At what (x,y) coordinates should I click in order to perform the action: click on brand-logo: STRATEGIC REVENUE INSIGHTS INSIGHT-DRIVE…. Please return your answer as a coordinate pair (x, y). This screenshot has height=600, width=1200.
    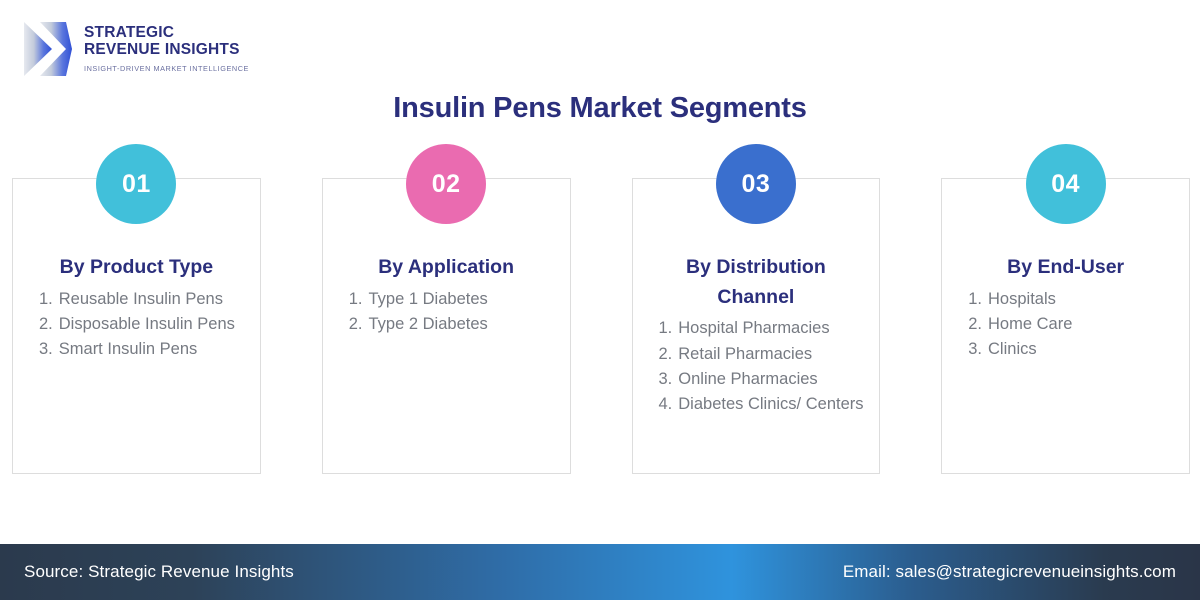
    Looking at the image, I should click on (135, 49).